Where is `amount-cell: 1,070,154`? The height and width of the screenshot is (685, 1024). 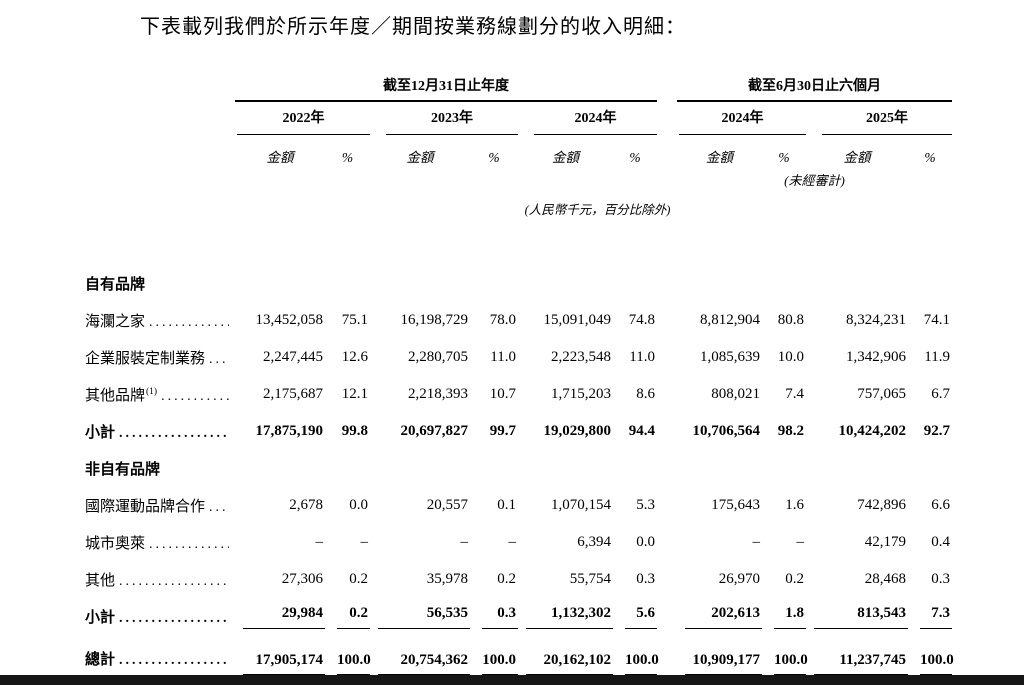 amount-cell: 1,070,154 is located at coordinates (581, 505).